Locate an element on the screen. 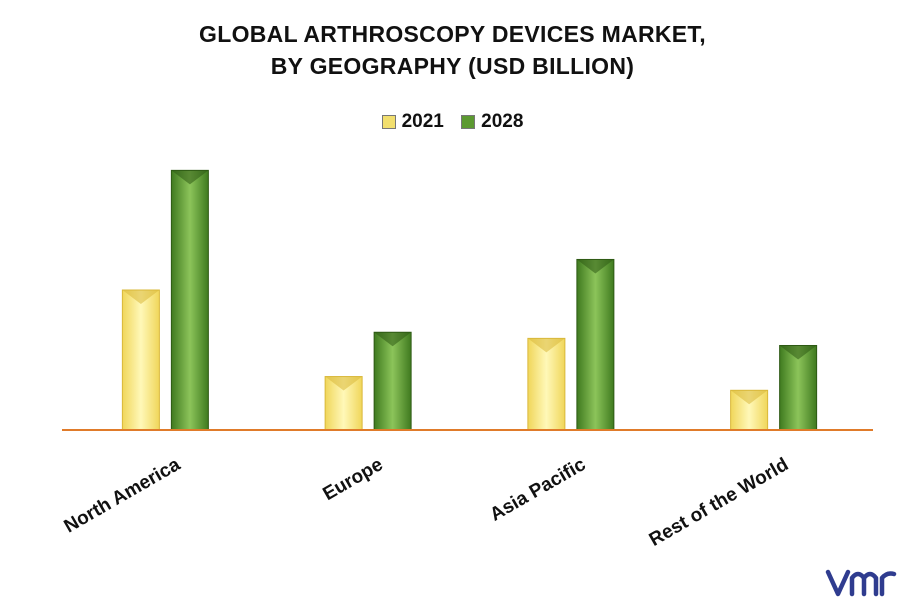  vmr-logo-icon is located at coordinates (861, 583).